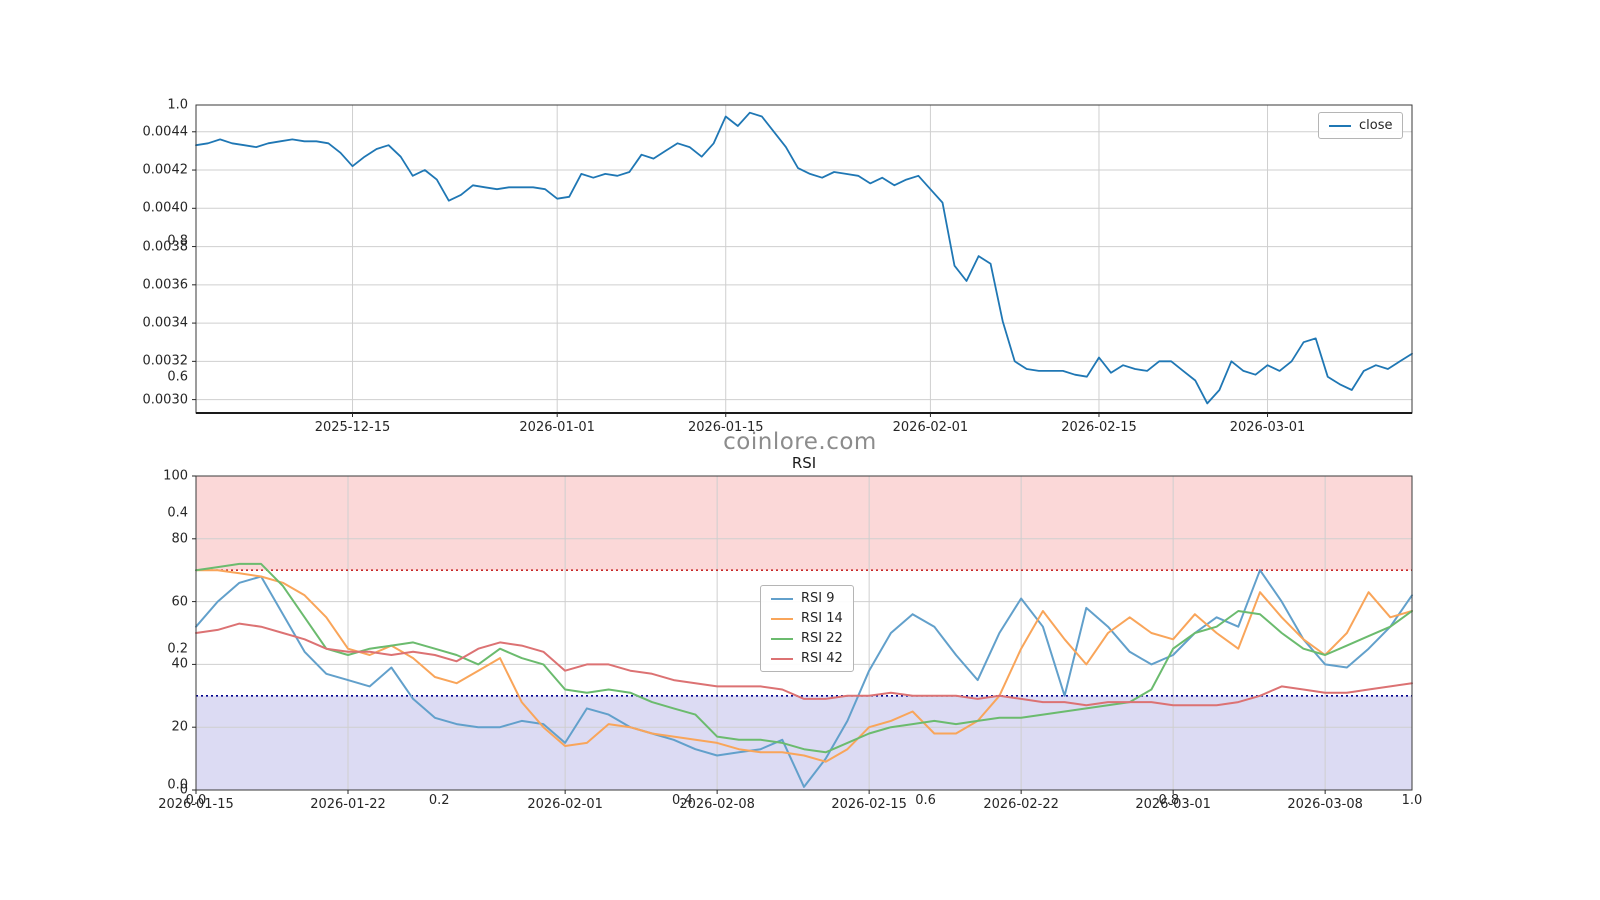 The height and width of the screenshot is (900, 1600). What do you see at coordinates (804, 742) in the screenshot?
I see `oversold-band` at bounding box center [804, 742].